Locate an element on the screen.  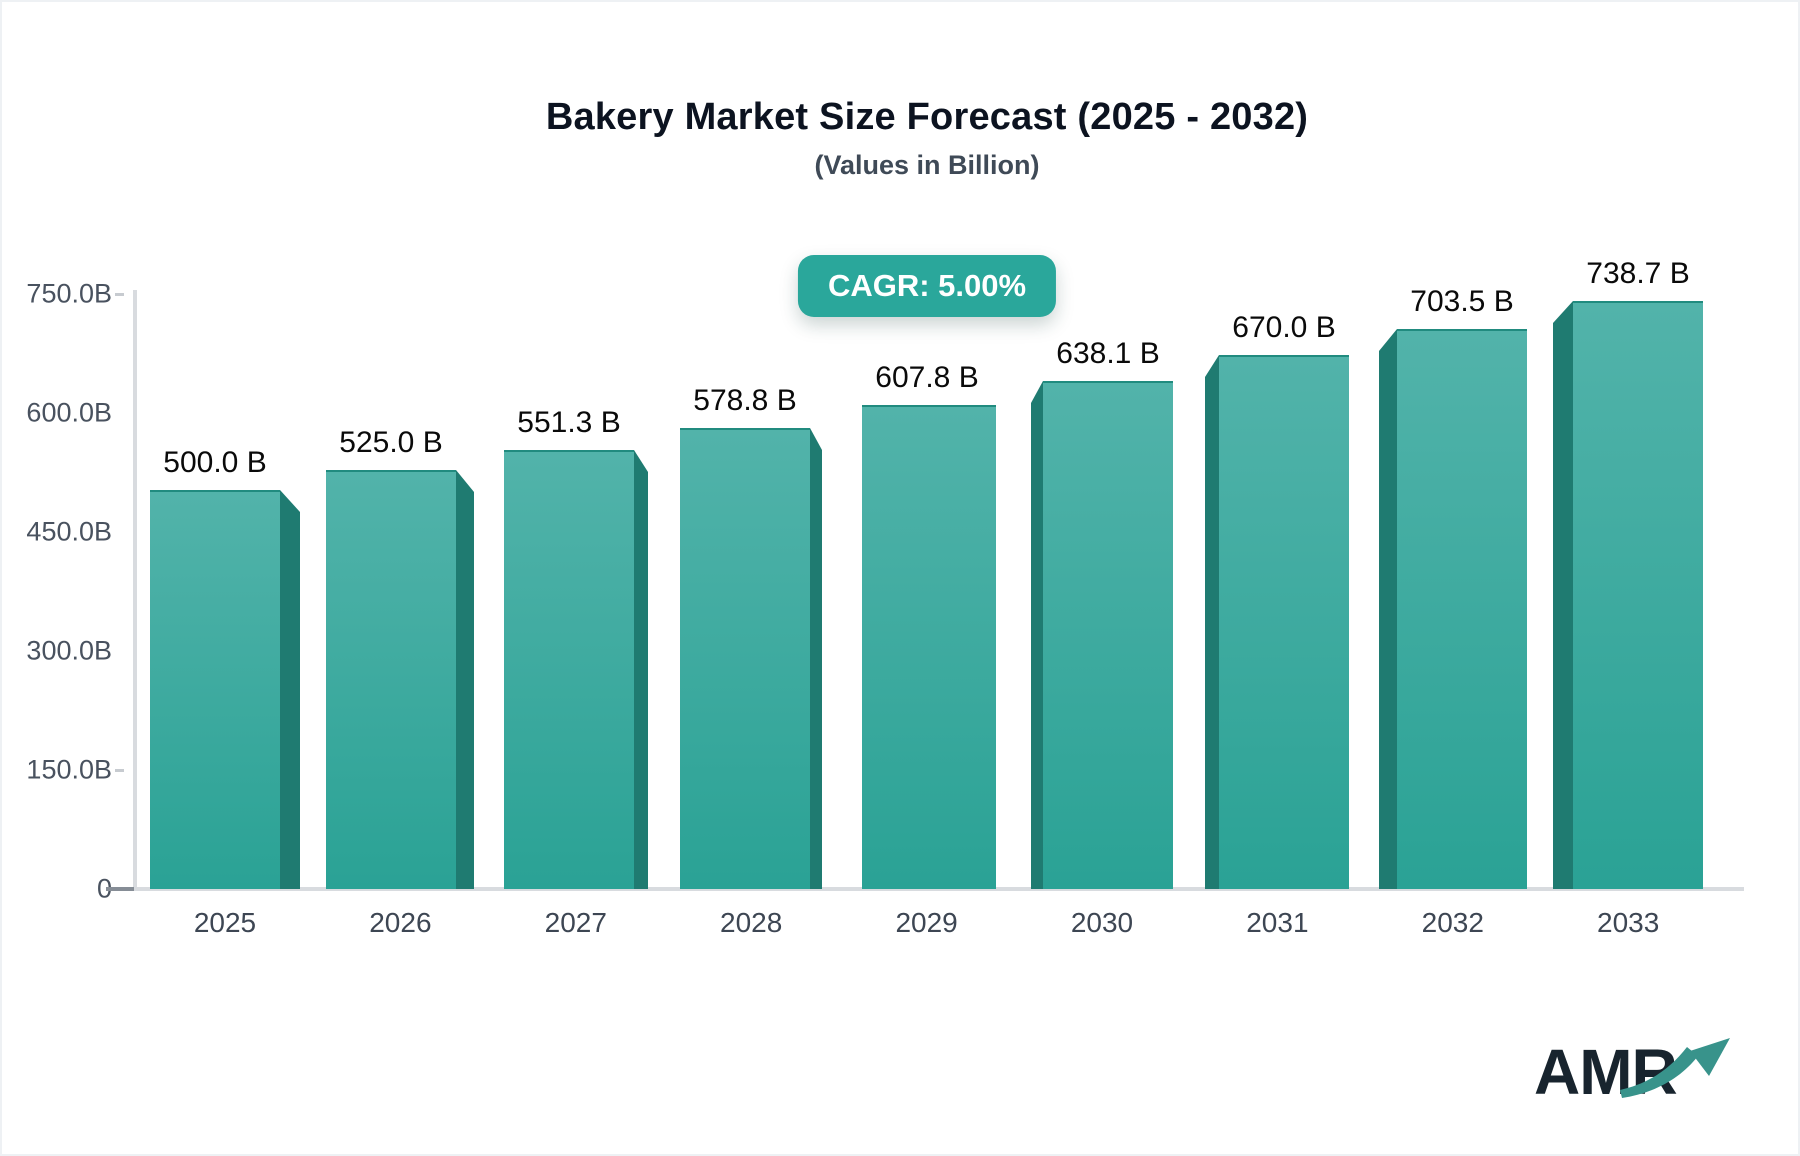
y-axis-label: 450.0B is located at coordinates (69, 531).